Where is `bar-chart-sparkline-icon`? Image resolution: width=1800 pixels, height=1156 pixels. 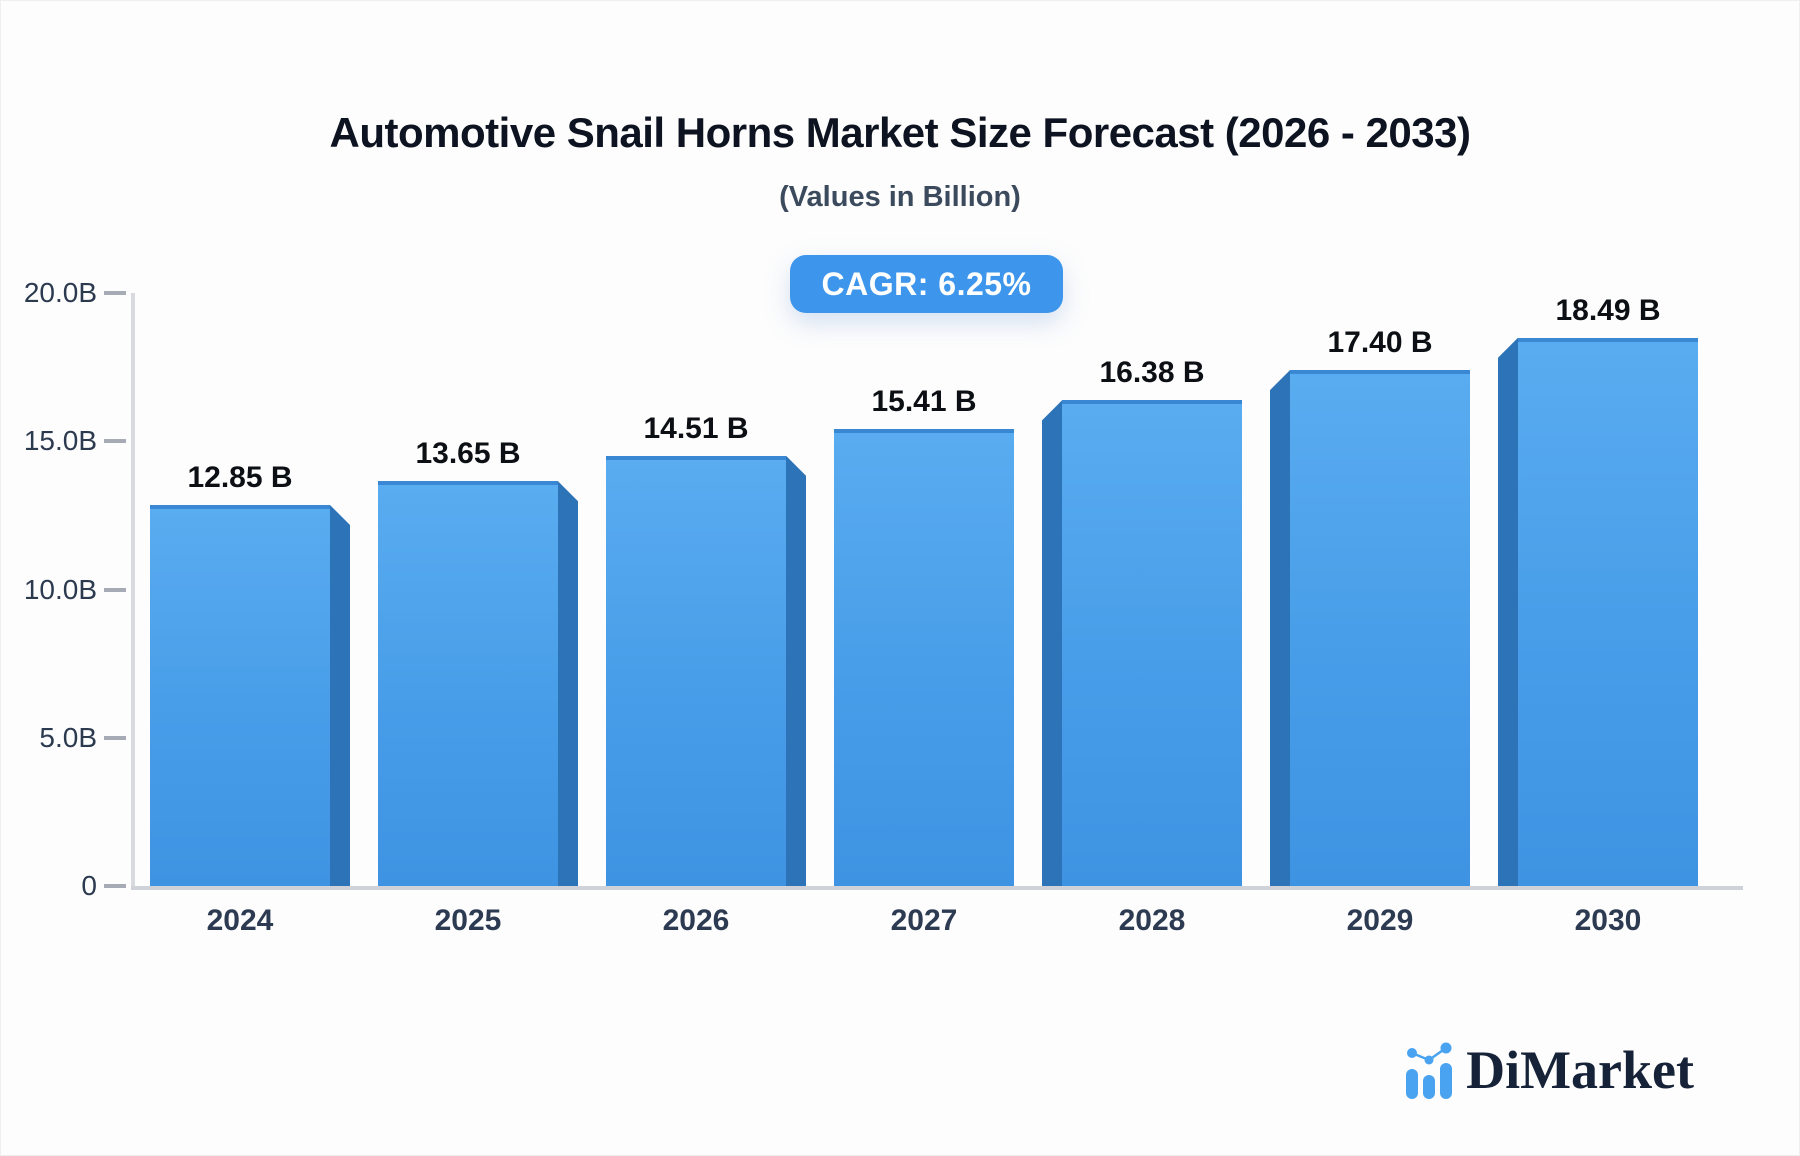 bar-chart-sparkline-icon is located at coordinates (1429, 1070).